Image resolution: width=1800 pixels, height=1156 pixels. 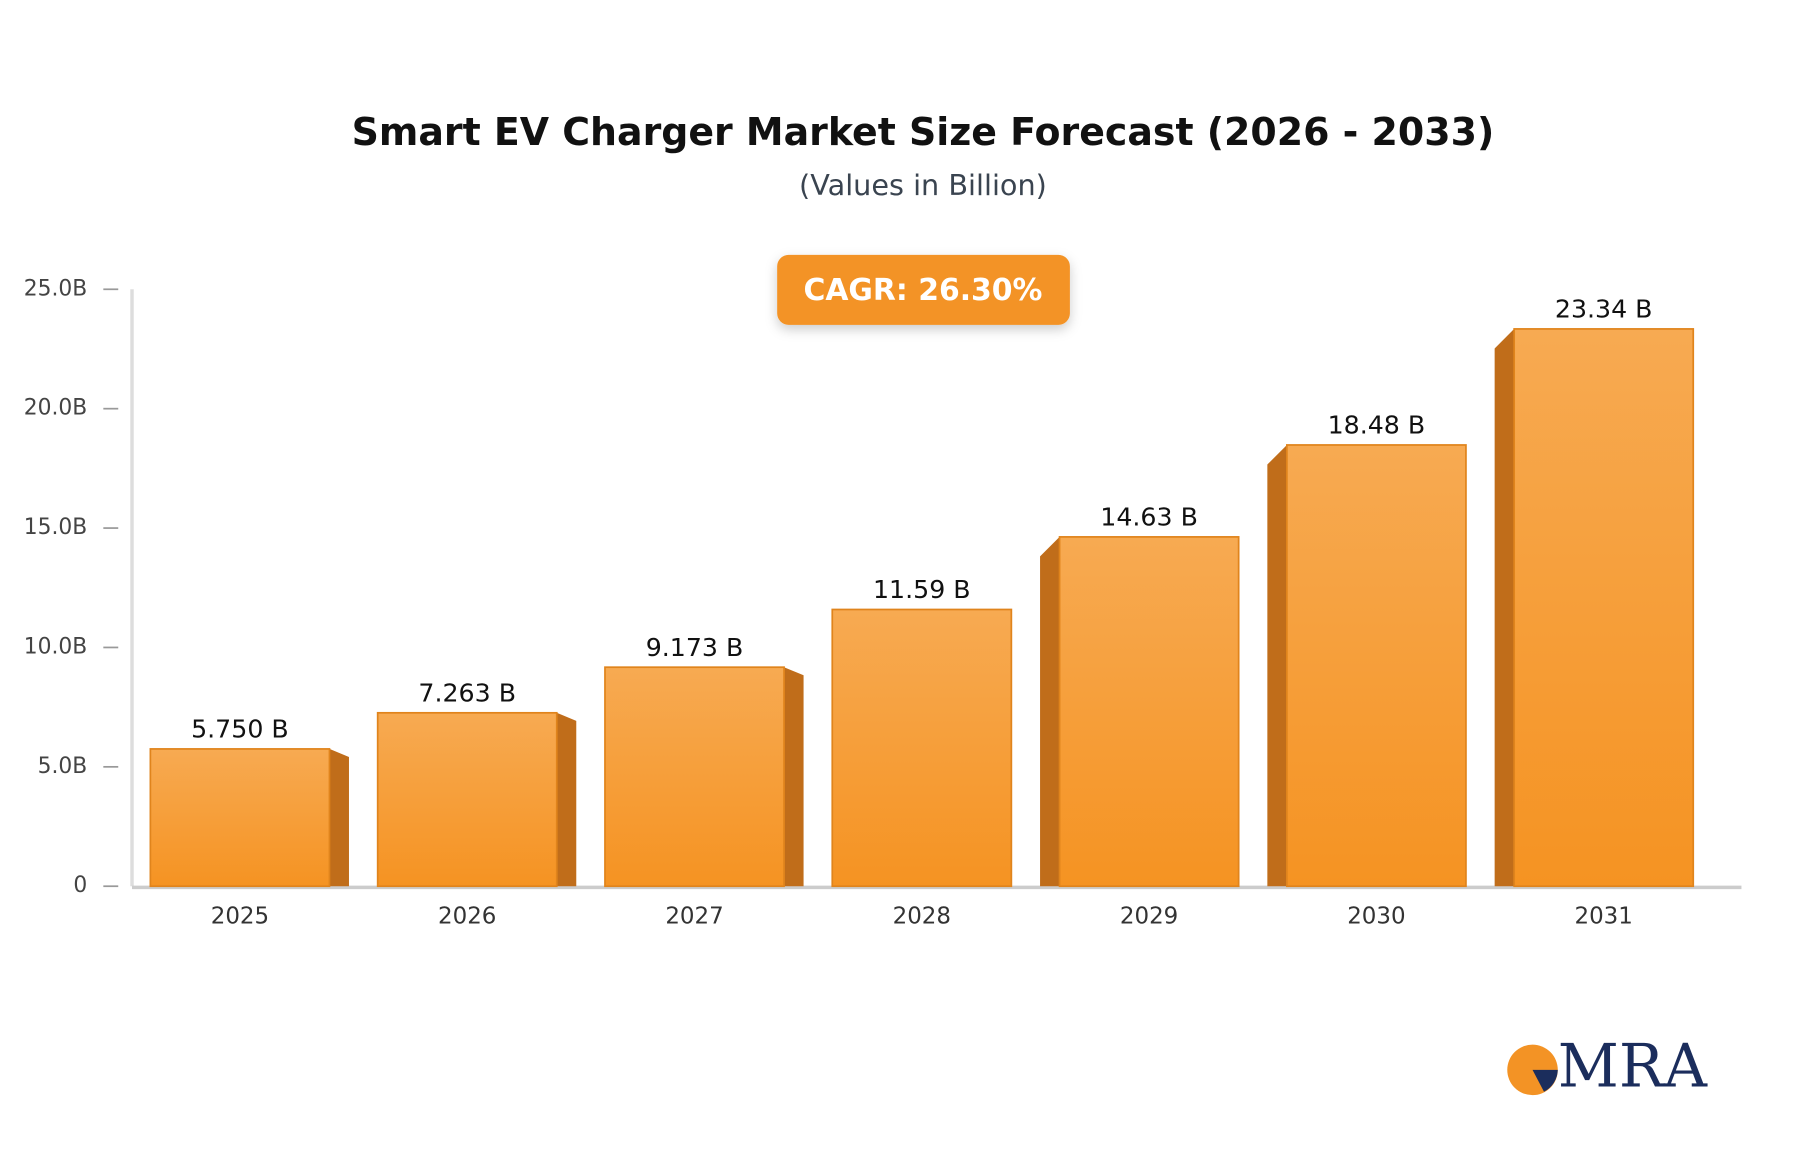 I want to click on x-tick-label: 2028, so click(x=922, y=917).